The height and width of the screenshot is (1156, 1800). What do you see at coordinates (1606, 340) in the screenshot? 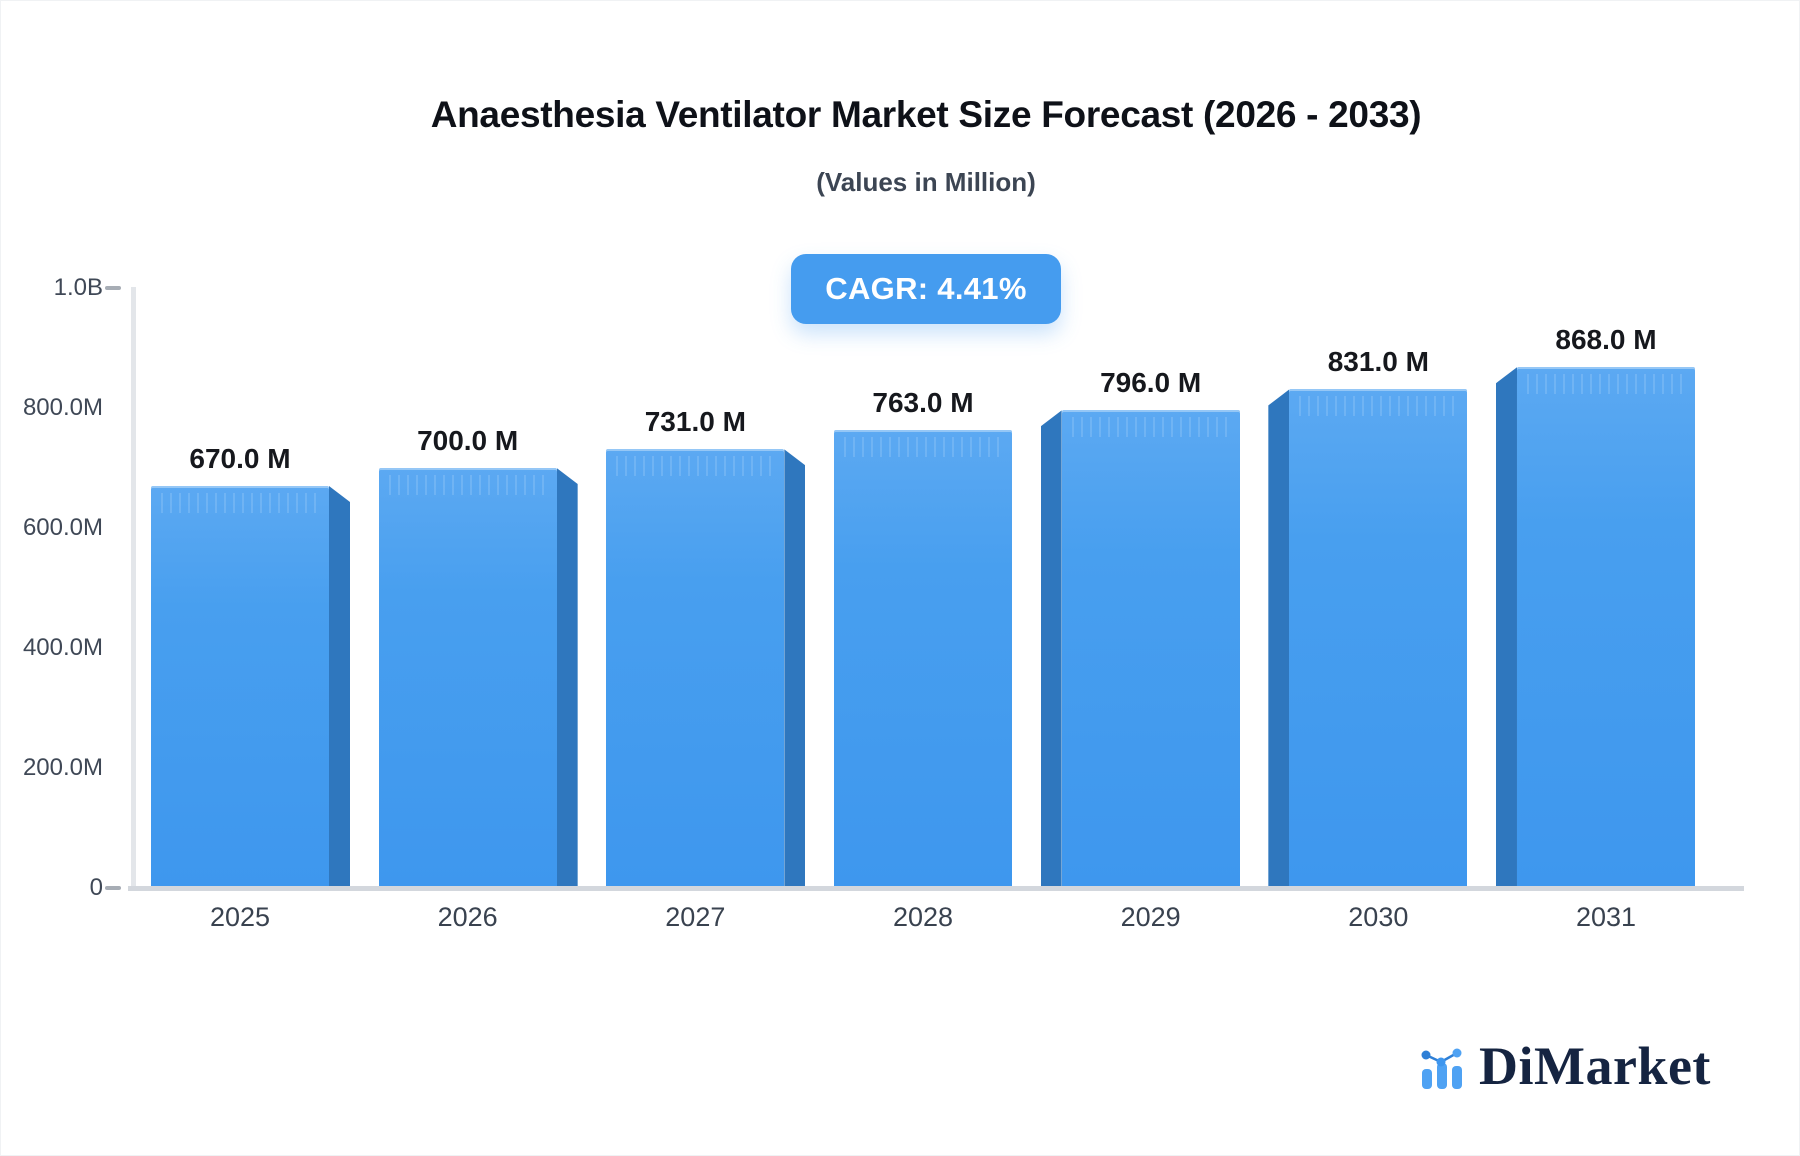
I see `bar-value-label: 868.0 M` at bounding box center [1606, 340].